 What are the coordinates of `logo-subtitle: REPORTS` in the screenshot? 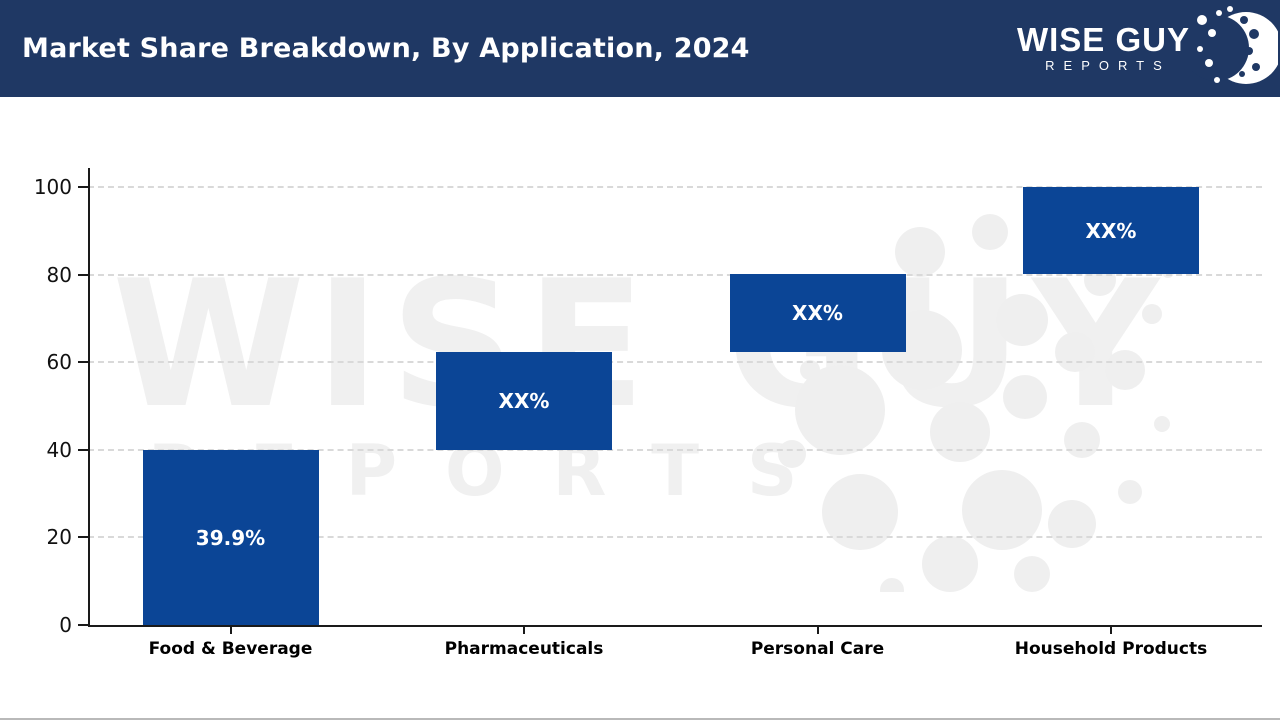 It's located at (1108, 65).